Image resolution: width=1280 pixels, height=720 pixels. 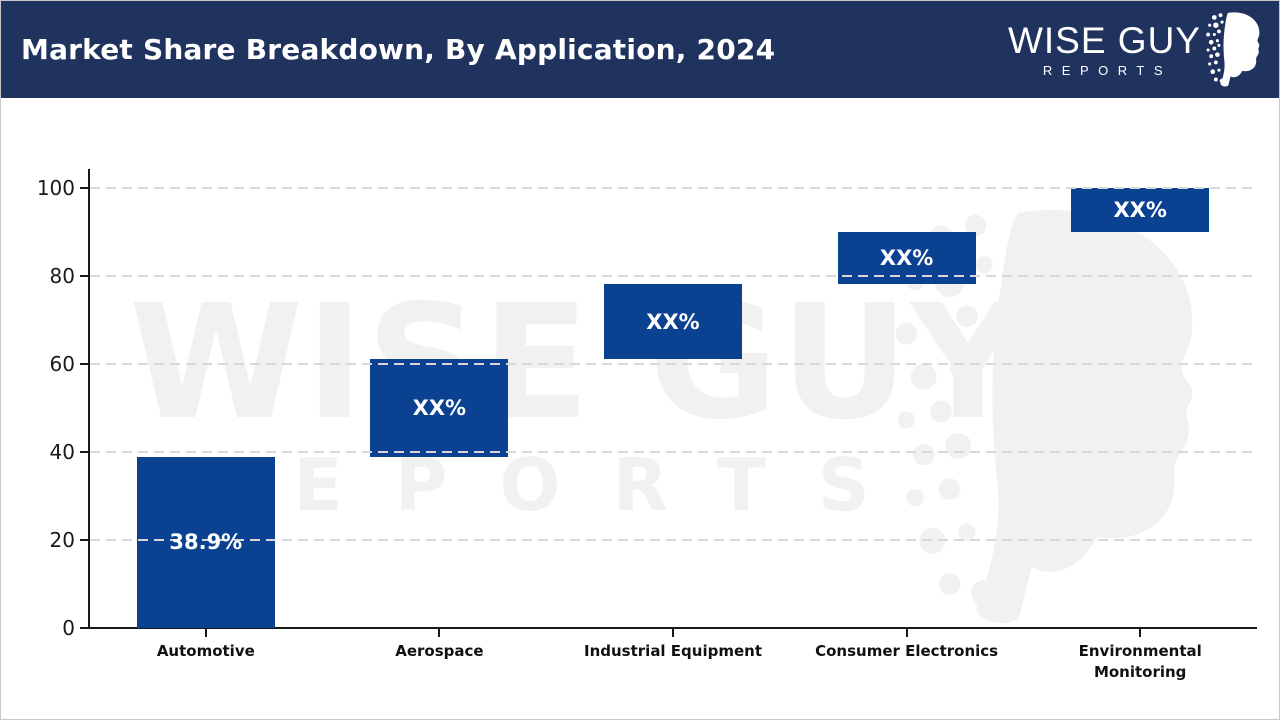 I want to click on bar-automotive, so click(x=205, y=542).